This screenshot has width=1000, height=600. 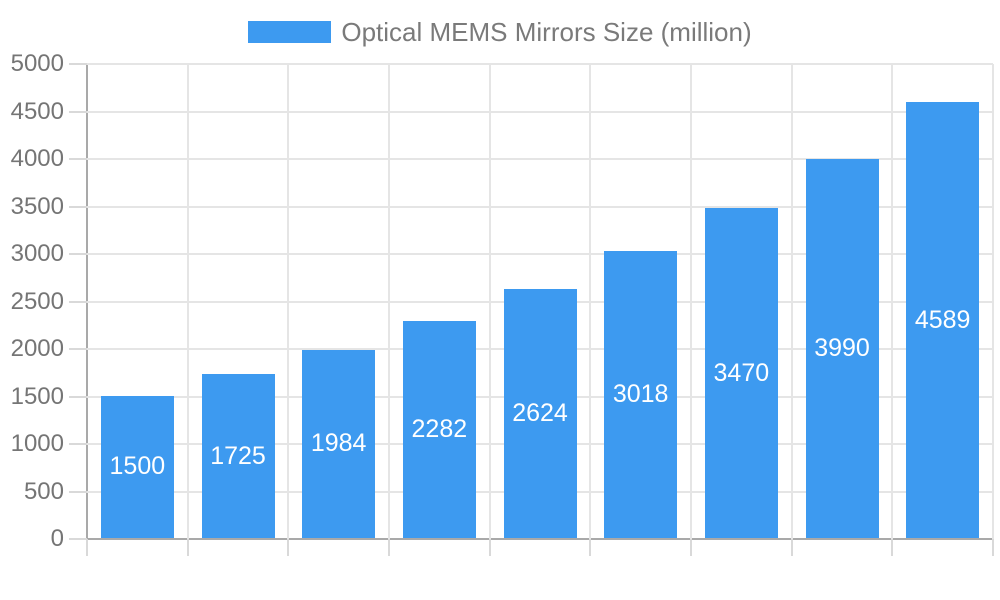 I want to click on bar-value-label: 4589, so click(x=942, y=319).